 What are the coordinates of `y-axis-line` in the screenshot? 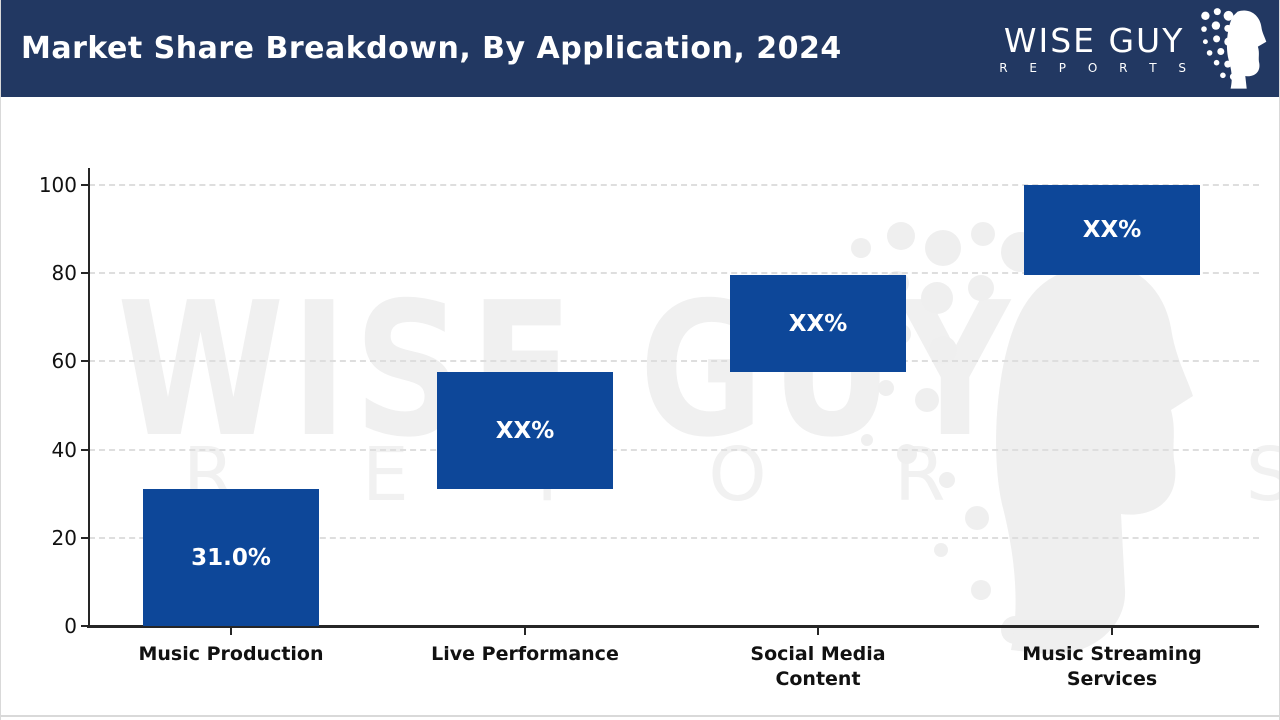 It's located at (89, 398).